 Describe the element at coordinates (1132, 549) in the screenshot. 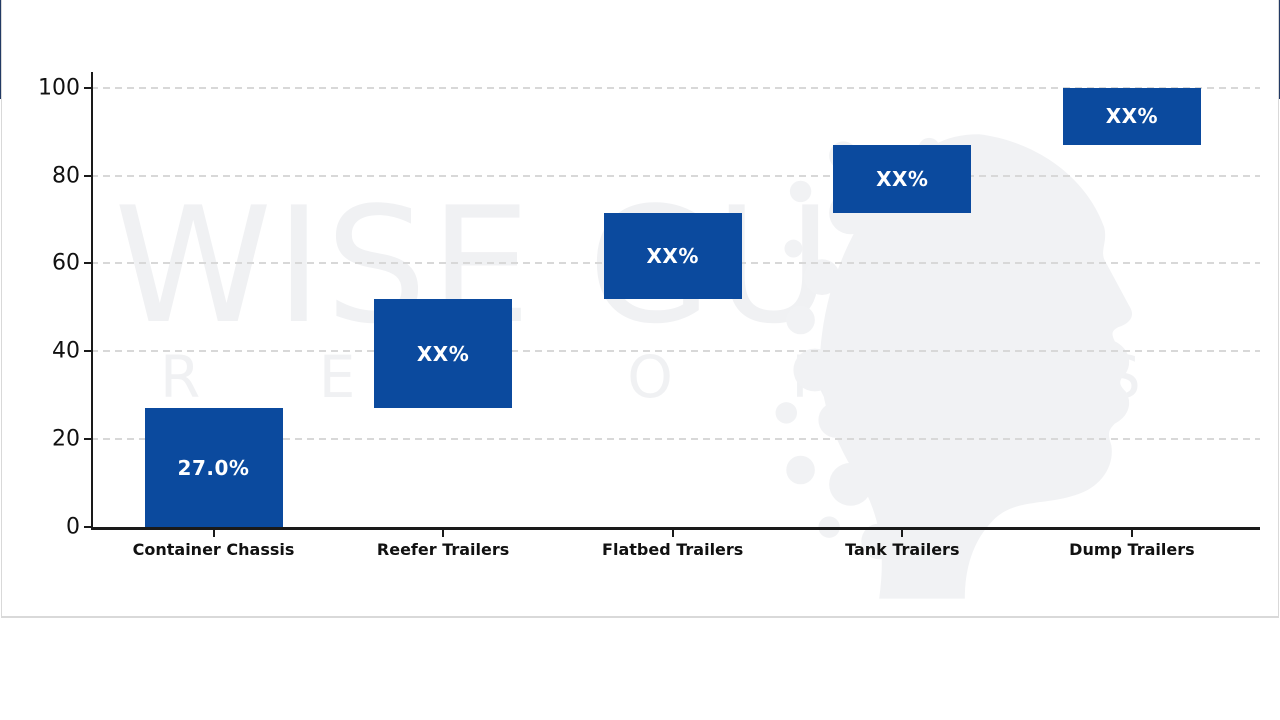

I see `x-axis-category-label: Dump Trailers` at that location.